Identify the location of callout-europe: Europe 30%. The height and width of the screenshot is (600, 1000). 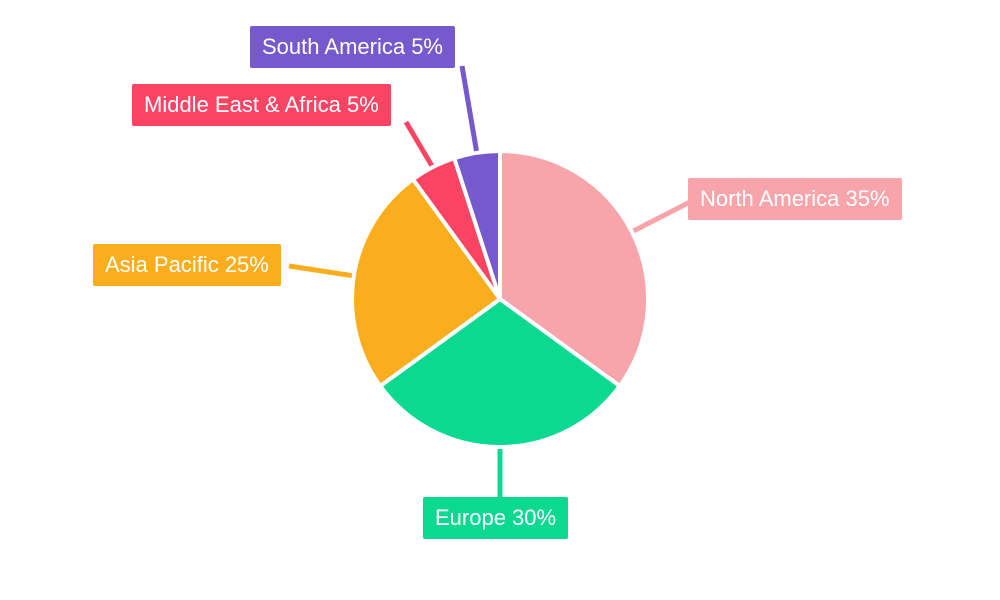
(496, 518).